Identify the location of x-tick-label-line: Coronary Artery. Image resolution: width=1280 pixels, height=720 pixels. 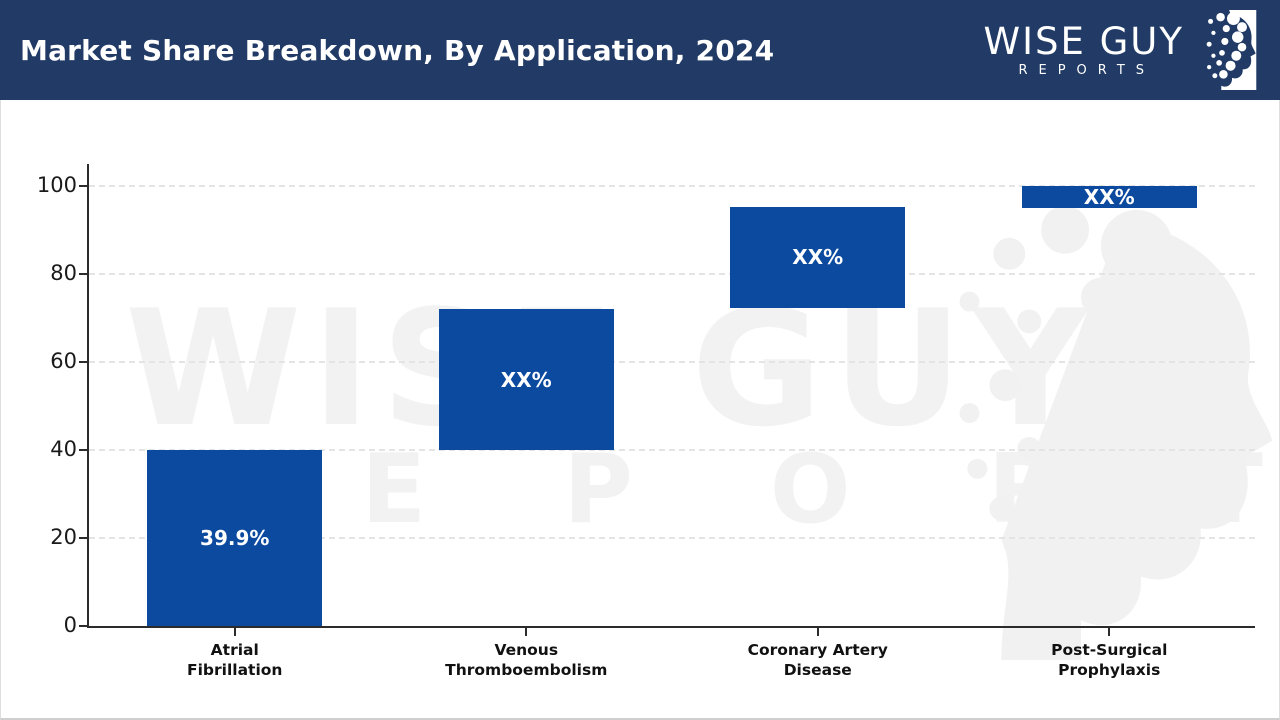
(817, 650).